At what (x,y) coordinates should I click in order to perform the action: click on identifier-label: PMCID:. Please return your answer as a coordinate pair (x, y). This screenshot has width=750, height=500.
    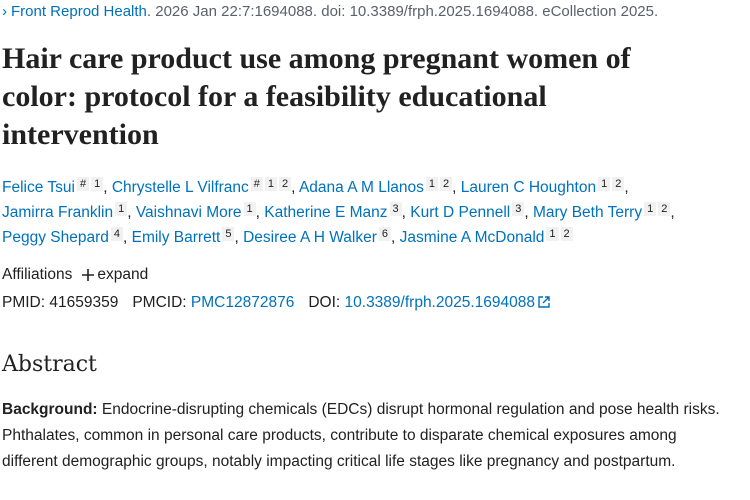
    Looking at the image, I should click on (159, 302).